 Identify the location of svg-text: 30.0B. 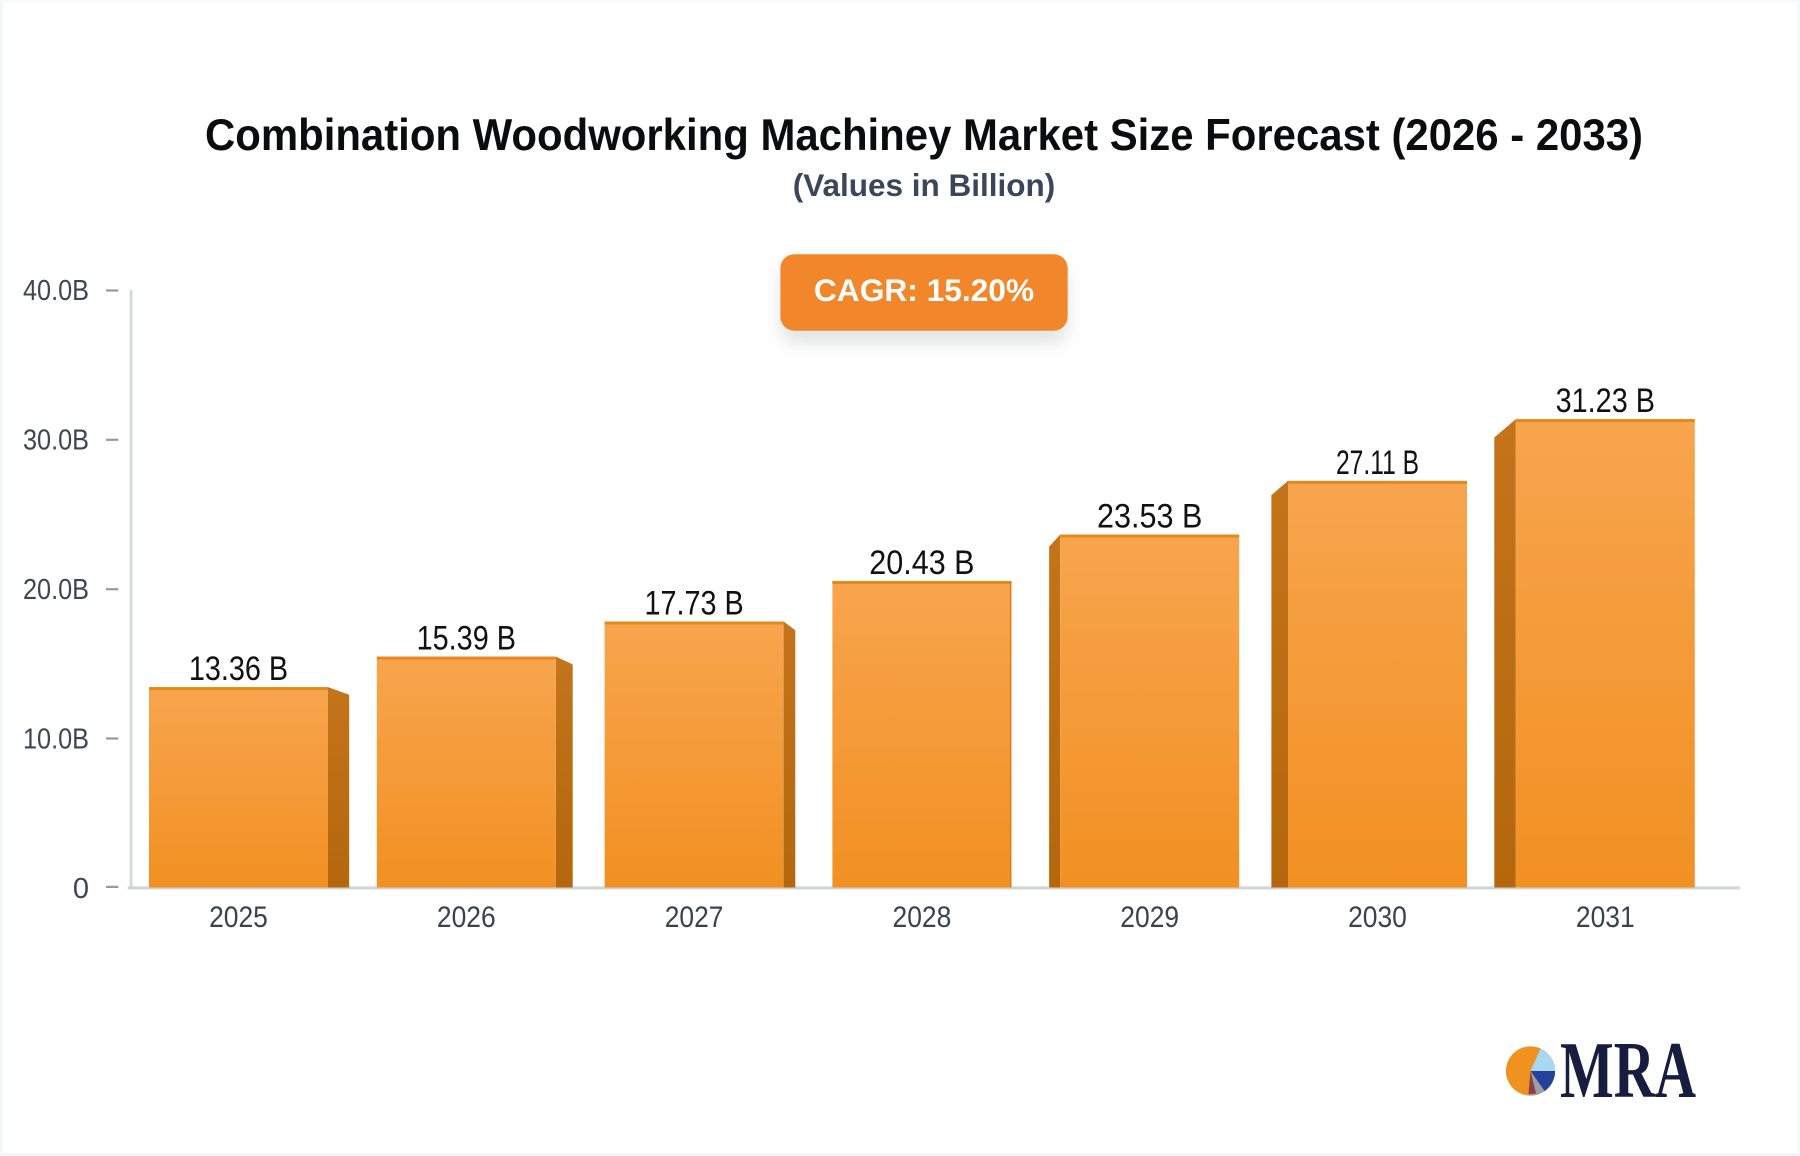
(56, 441).